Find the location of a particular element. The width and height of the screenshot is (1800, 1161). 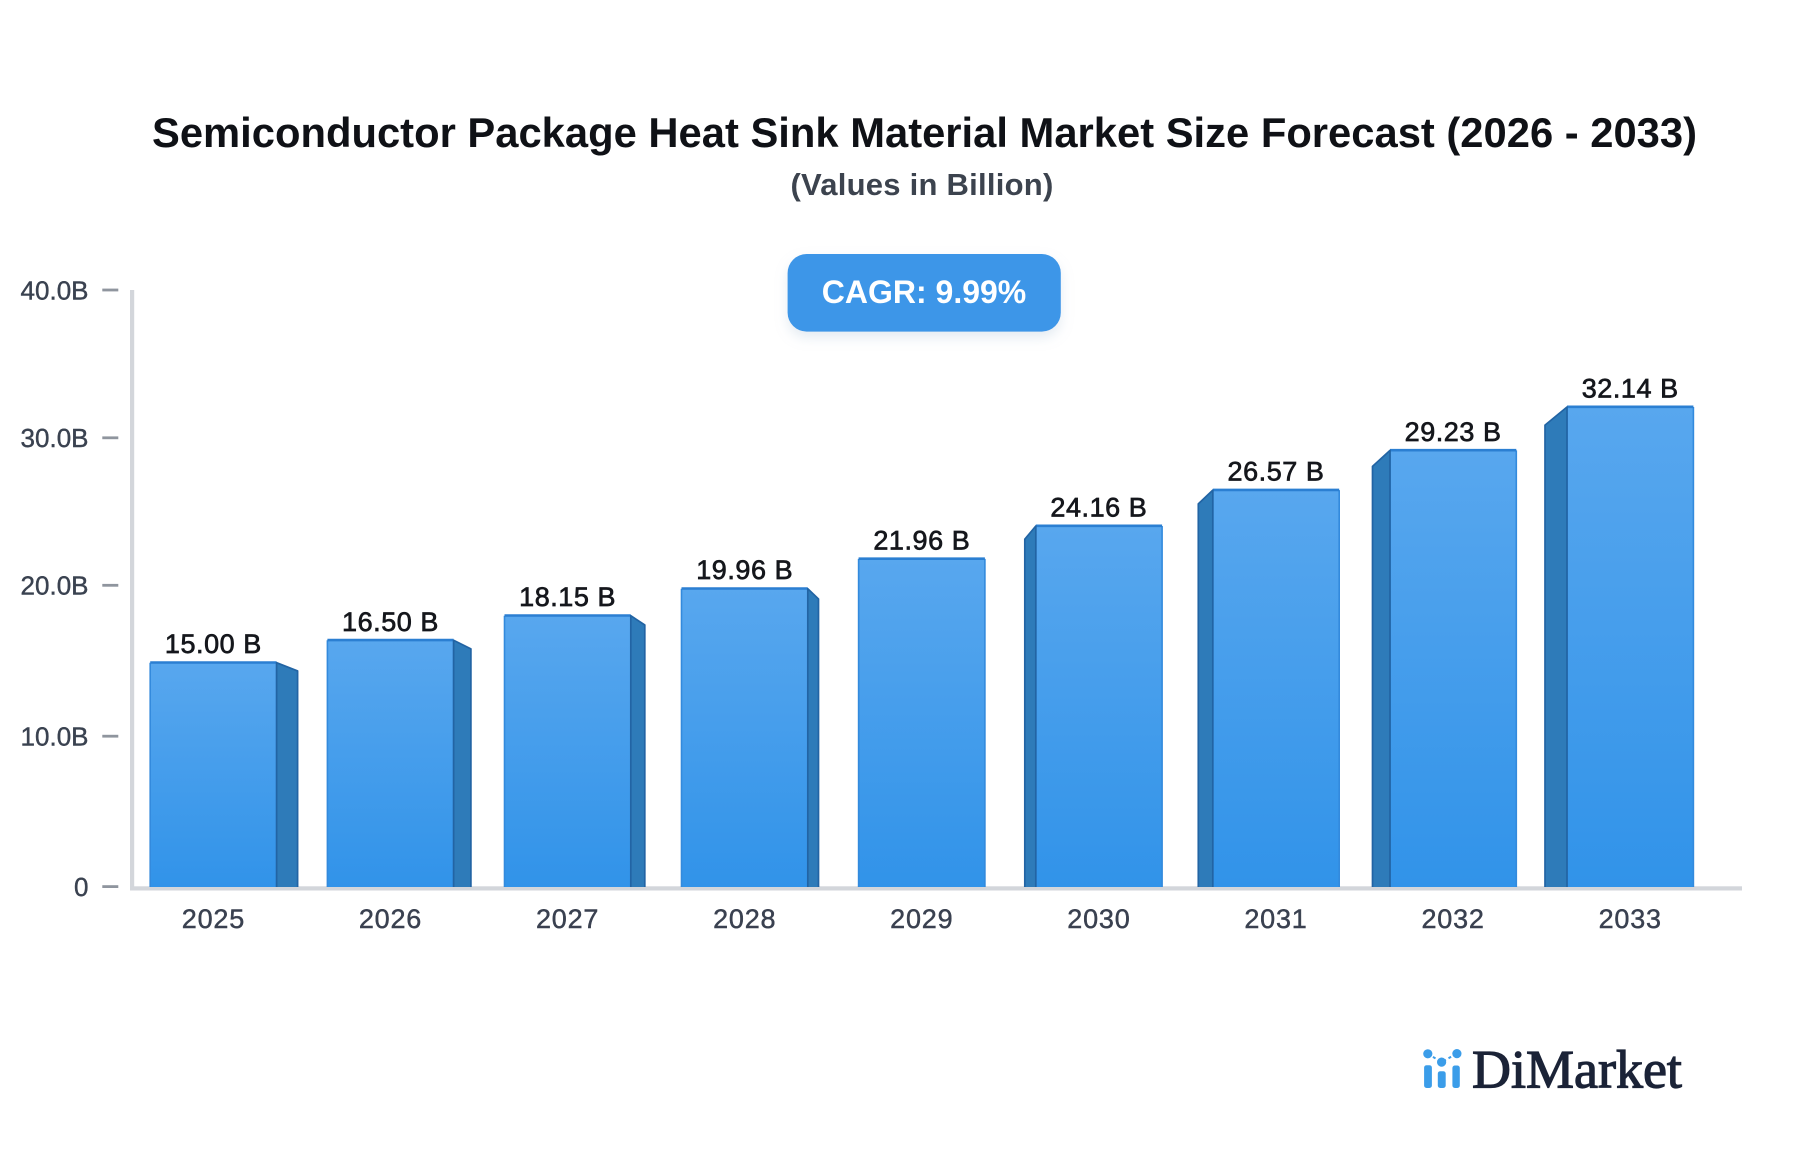

svg-text: CAGR: 9.99% is located at coordinates (924, 292).